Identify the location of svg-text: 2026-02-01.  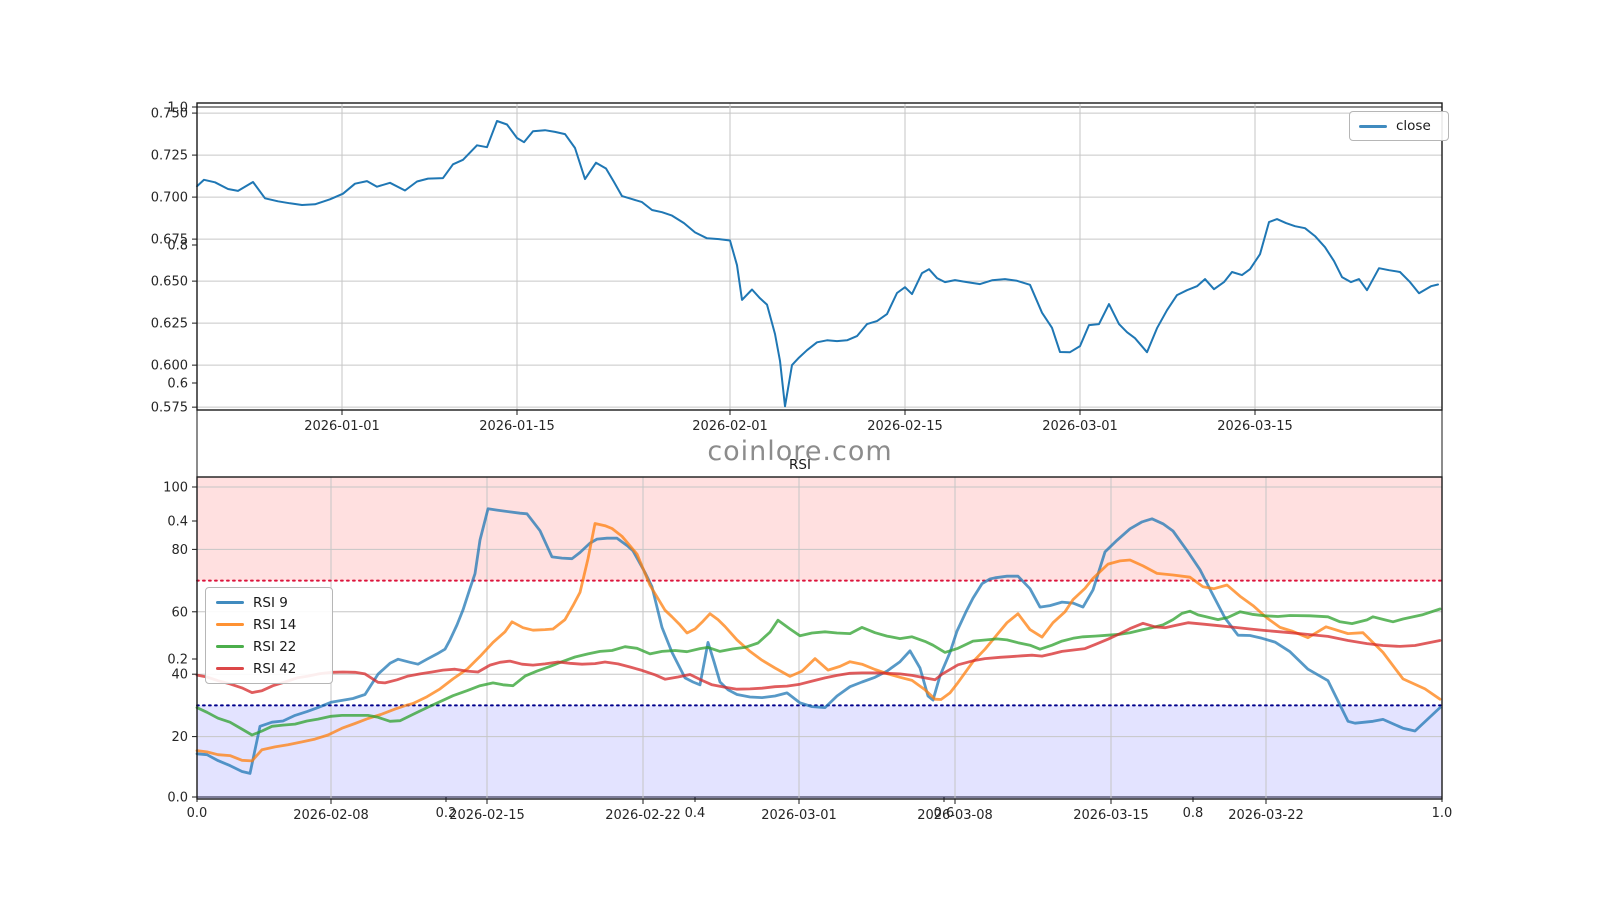
(730, 426).